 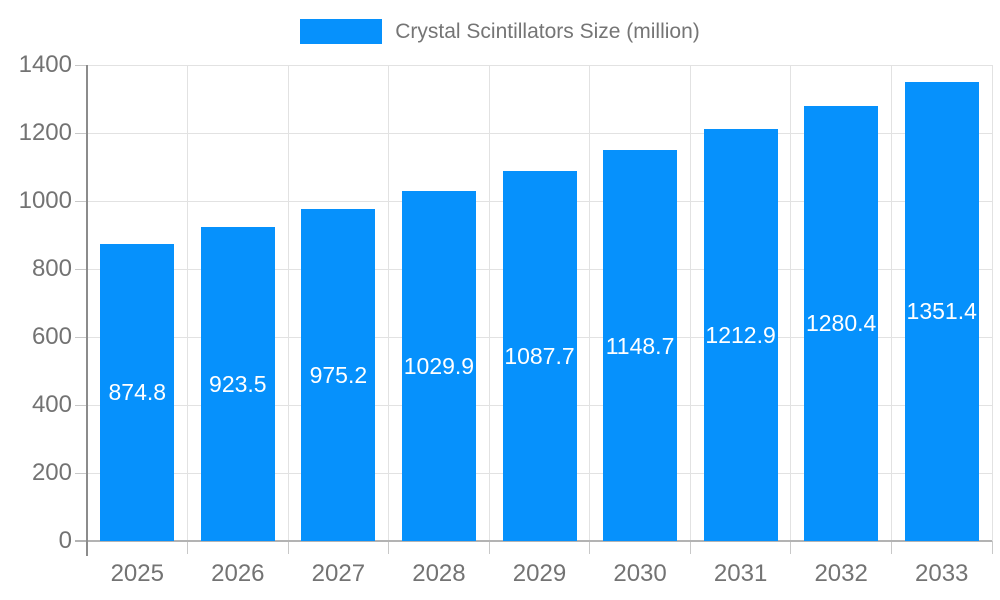 I want to click on bar-value-label: 1280.4, so click(x=841, y=323).